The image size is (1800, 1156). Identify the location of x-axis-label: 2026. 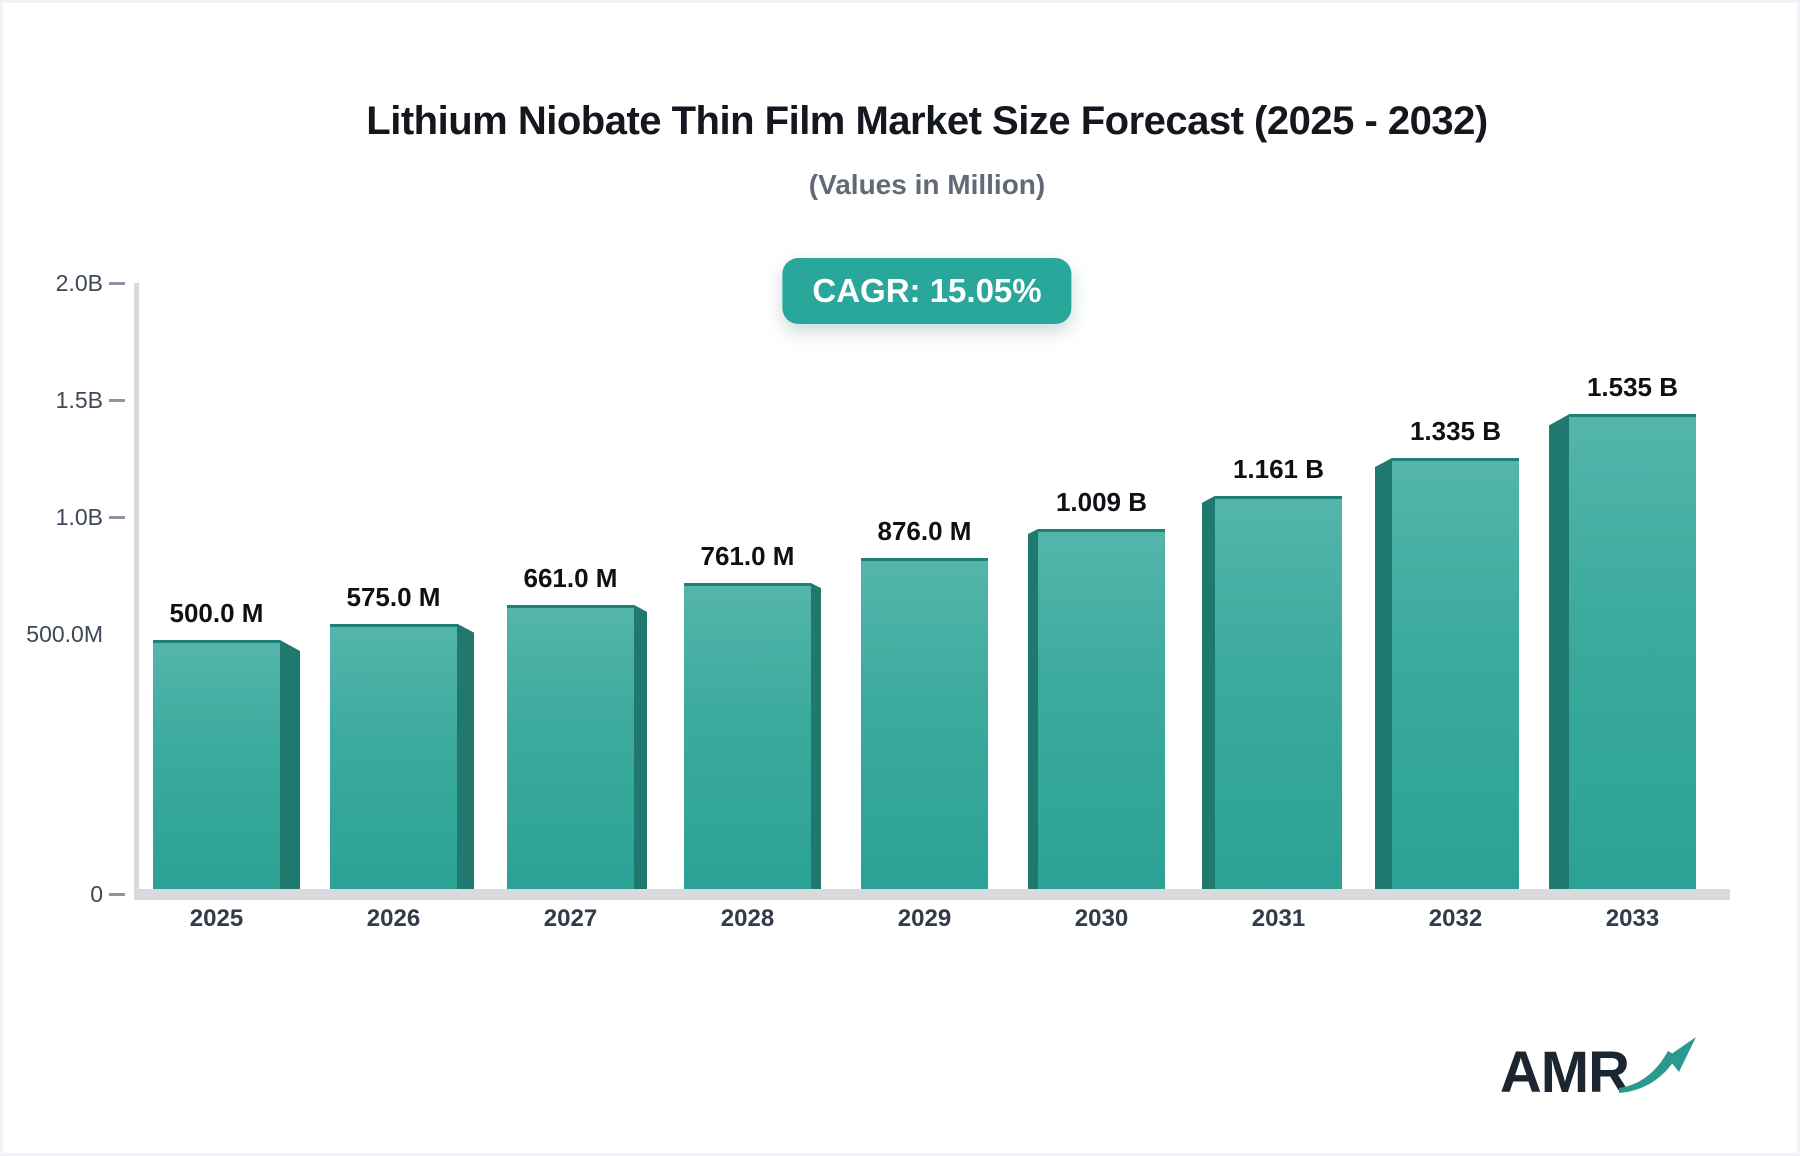
(393, 918).